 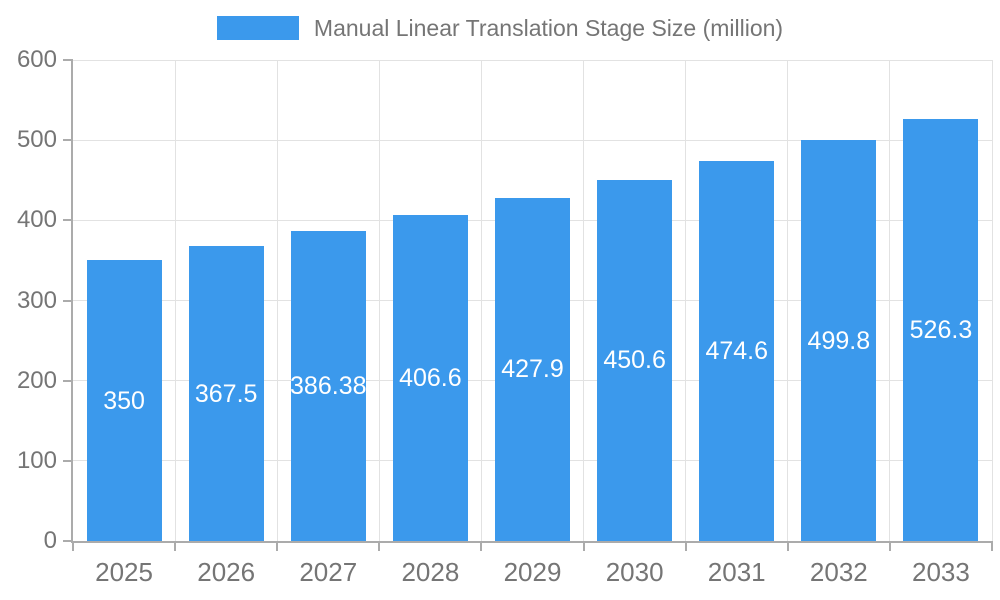 I want to click on bar-value-label: 386.38, so click(x=328, y=386).